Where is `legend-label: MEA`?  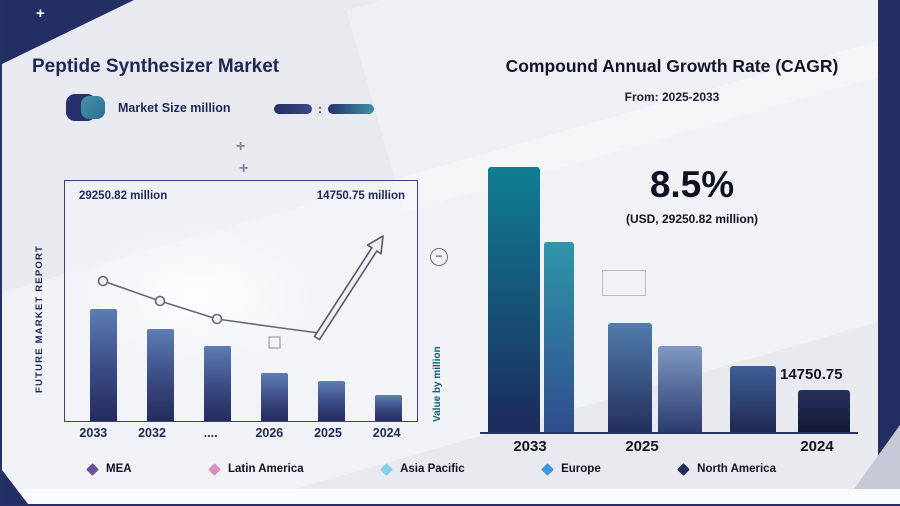 legend-label: MEA is located at coordinates (119, 469).